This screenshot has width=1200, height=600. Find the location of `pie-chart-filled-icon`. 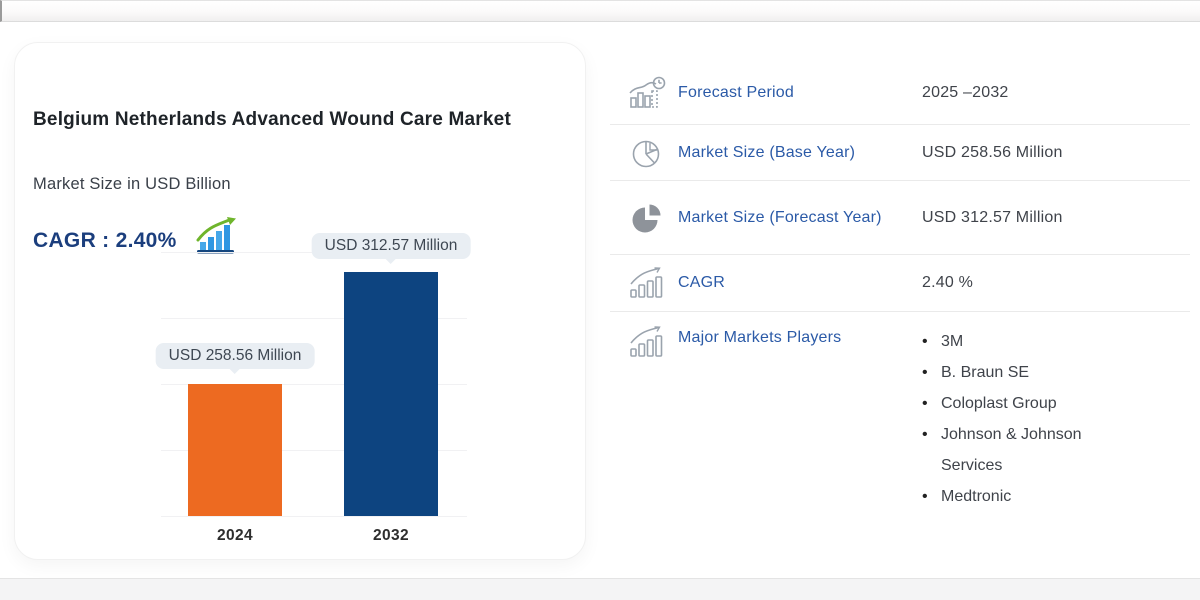

pie-chart-filled-icon is located at coordinates (648, 218).